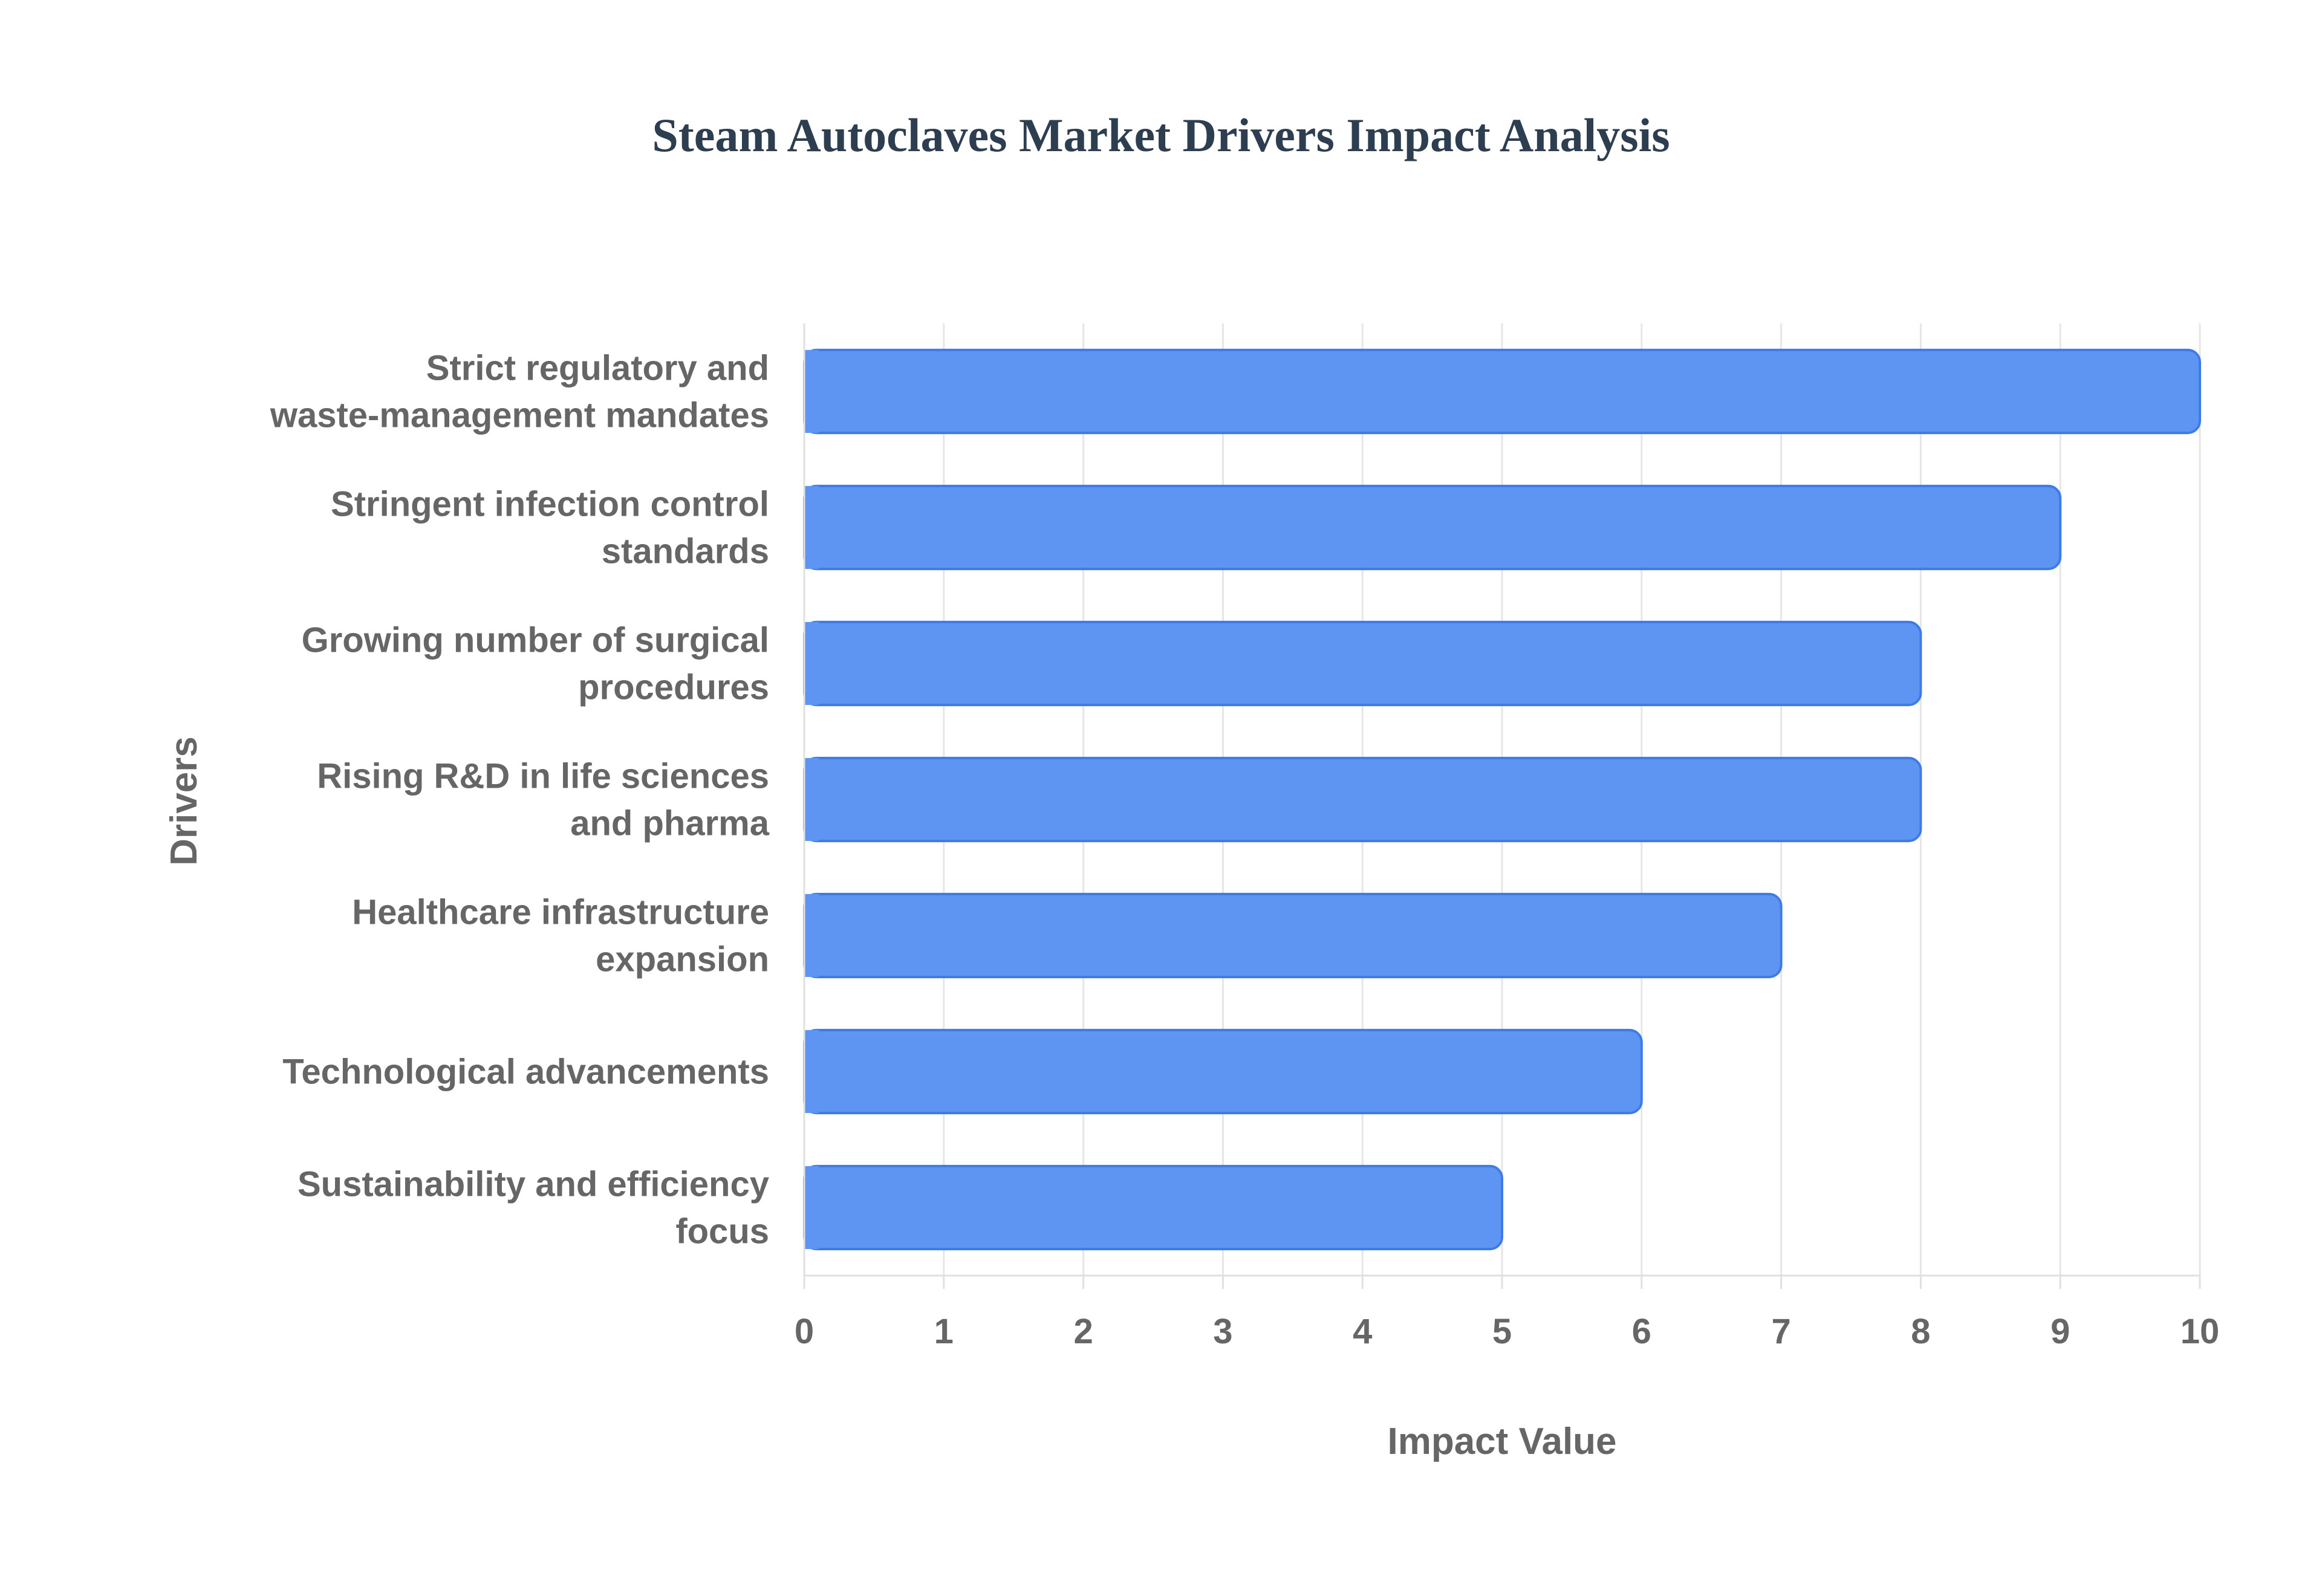 This screenshot has height=1596, width=2322. I want to click on y-category-label-line: and pharma, so click(669, 823).